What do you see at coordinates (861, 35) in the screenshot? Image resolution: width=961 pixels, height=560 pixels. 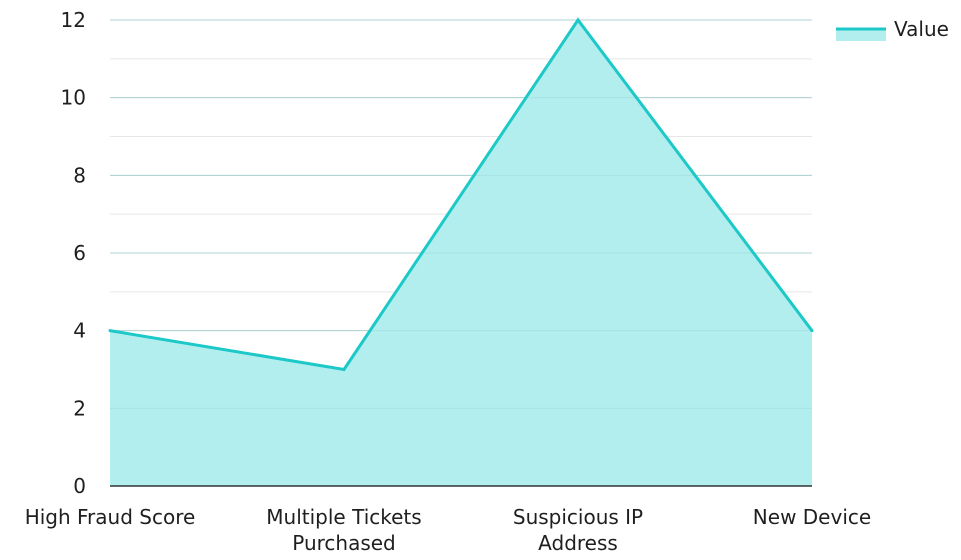 I see `legend-swatch-fill` at bounding box center [861, 35].